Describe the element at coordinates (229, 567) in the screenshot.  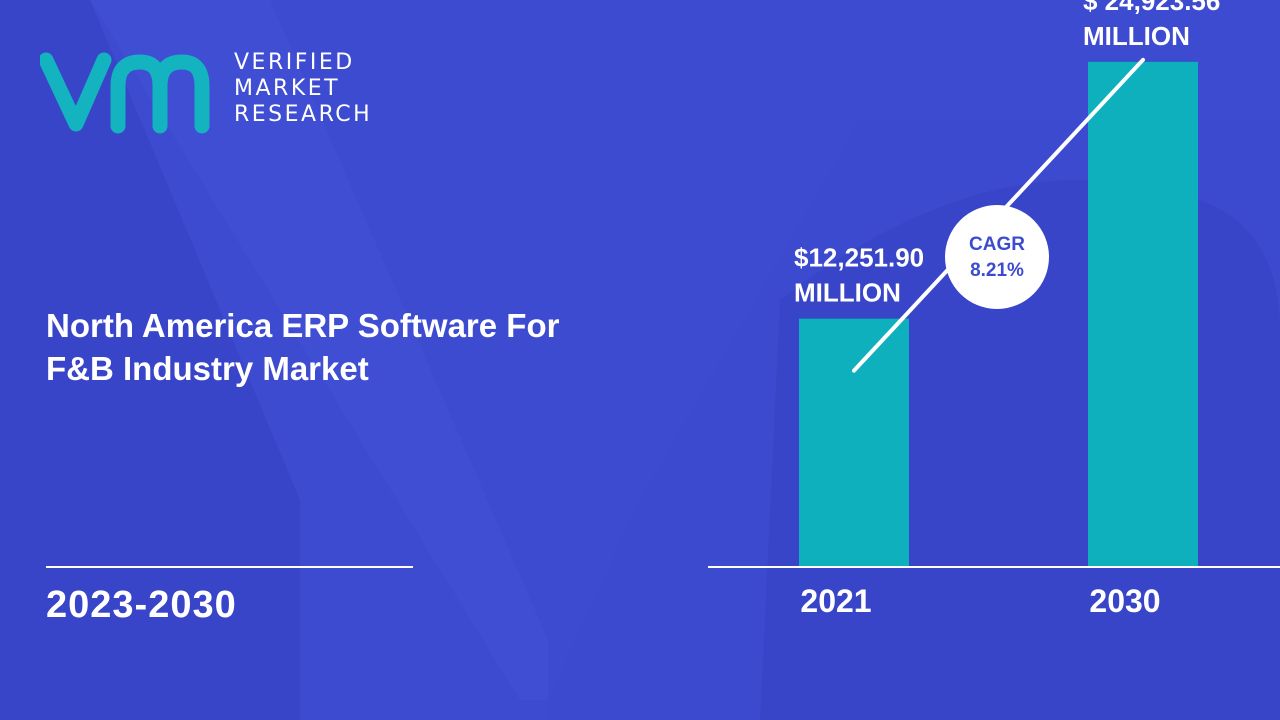
I see `divider` at that location.